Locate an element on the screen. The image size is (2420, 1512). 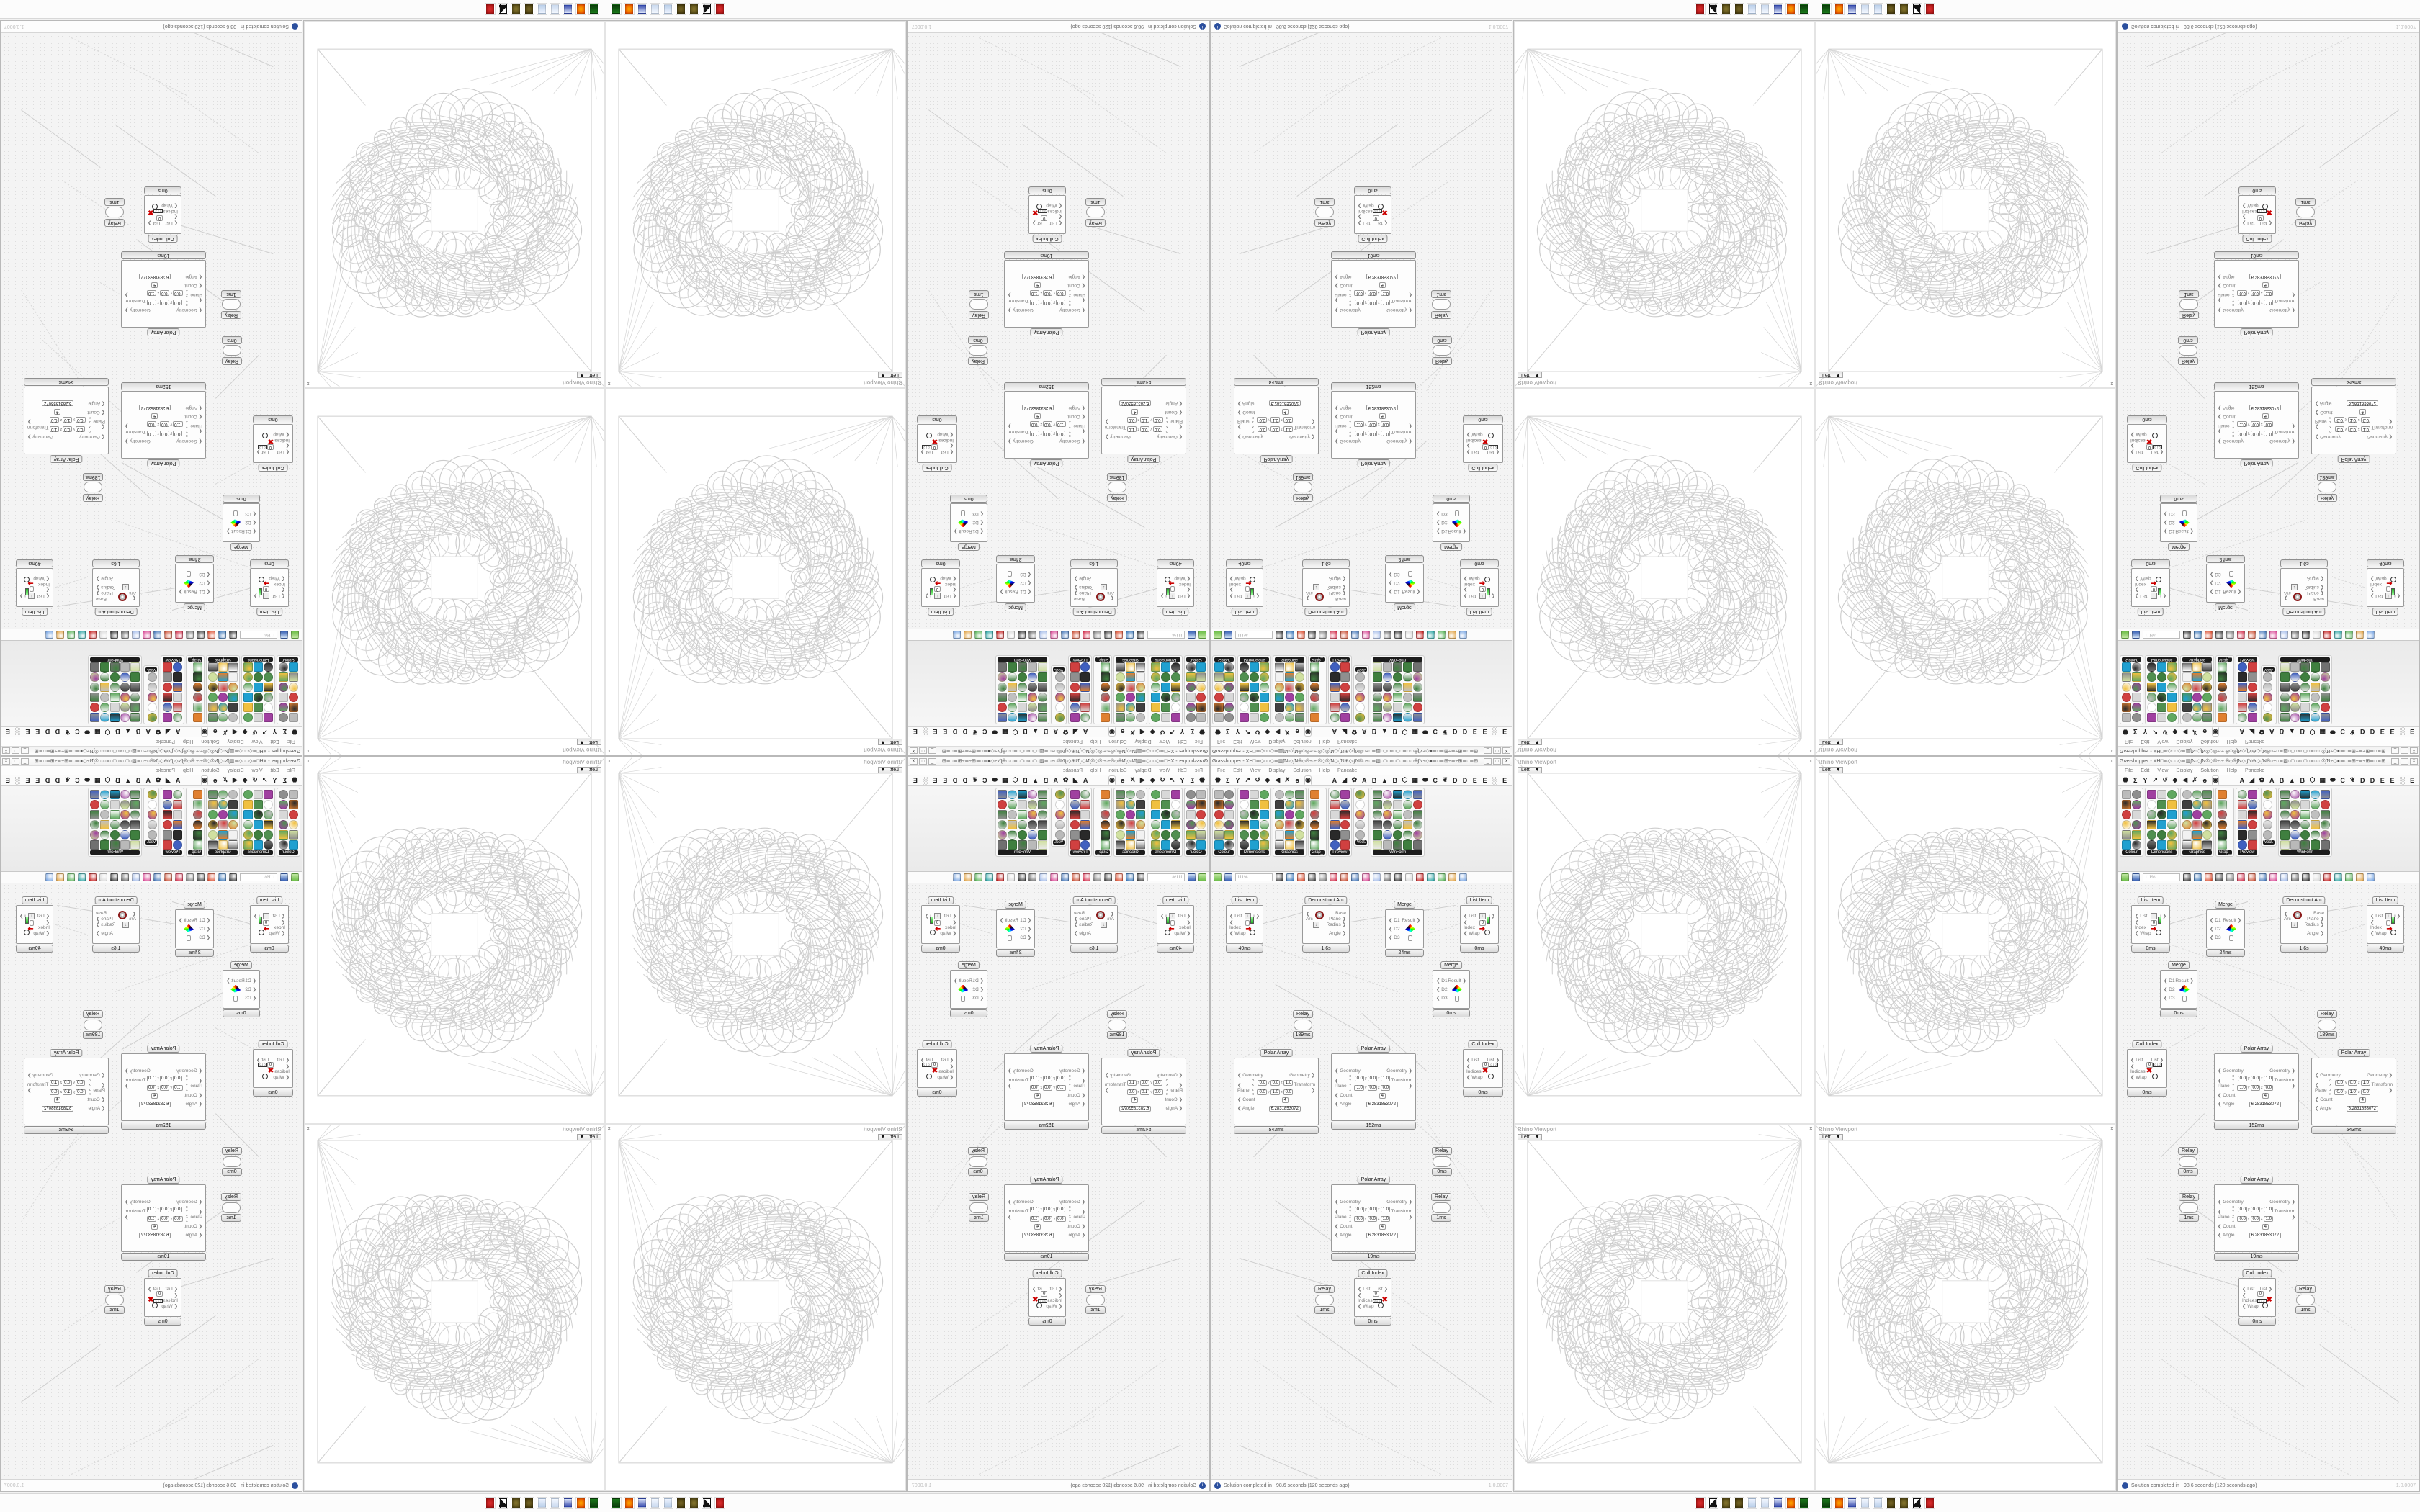
node-param-widget: o x 0.0 y 0.0 z 1.0 z x 0.0 y 1.0 z 0.0 is located at coordinates (70, 424).